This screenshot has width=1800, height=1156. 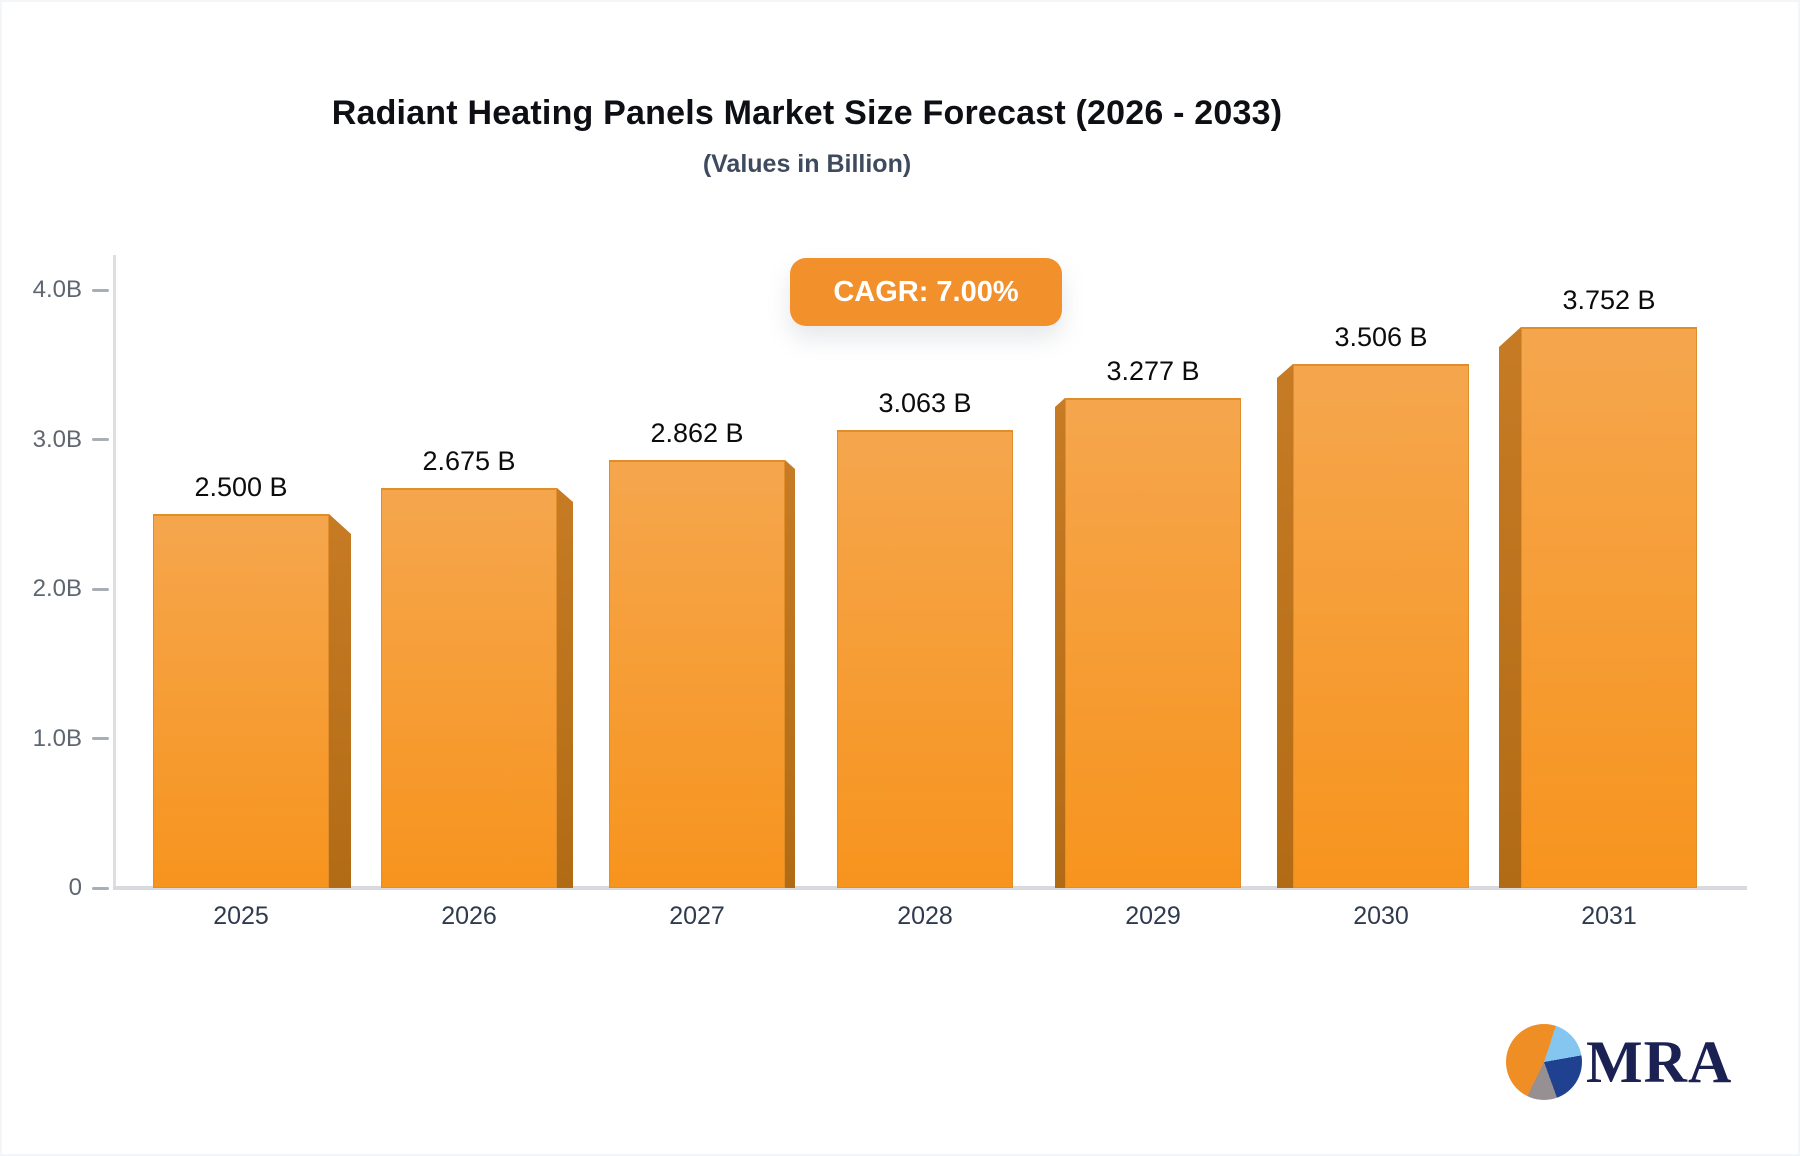 What do you see at coordinates (930, 888) in the screenshot?
I see `x-axis-baseline` at bounding box center [930, 888].